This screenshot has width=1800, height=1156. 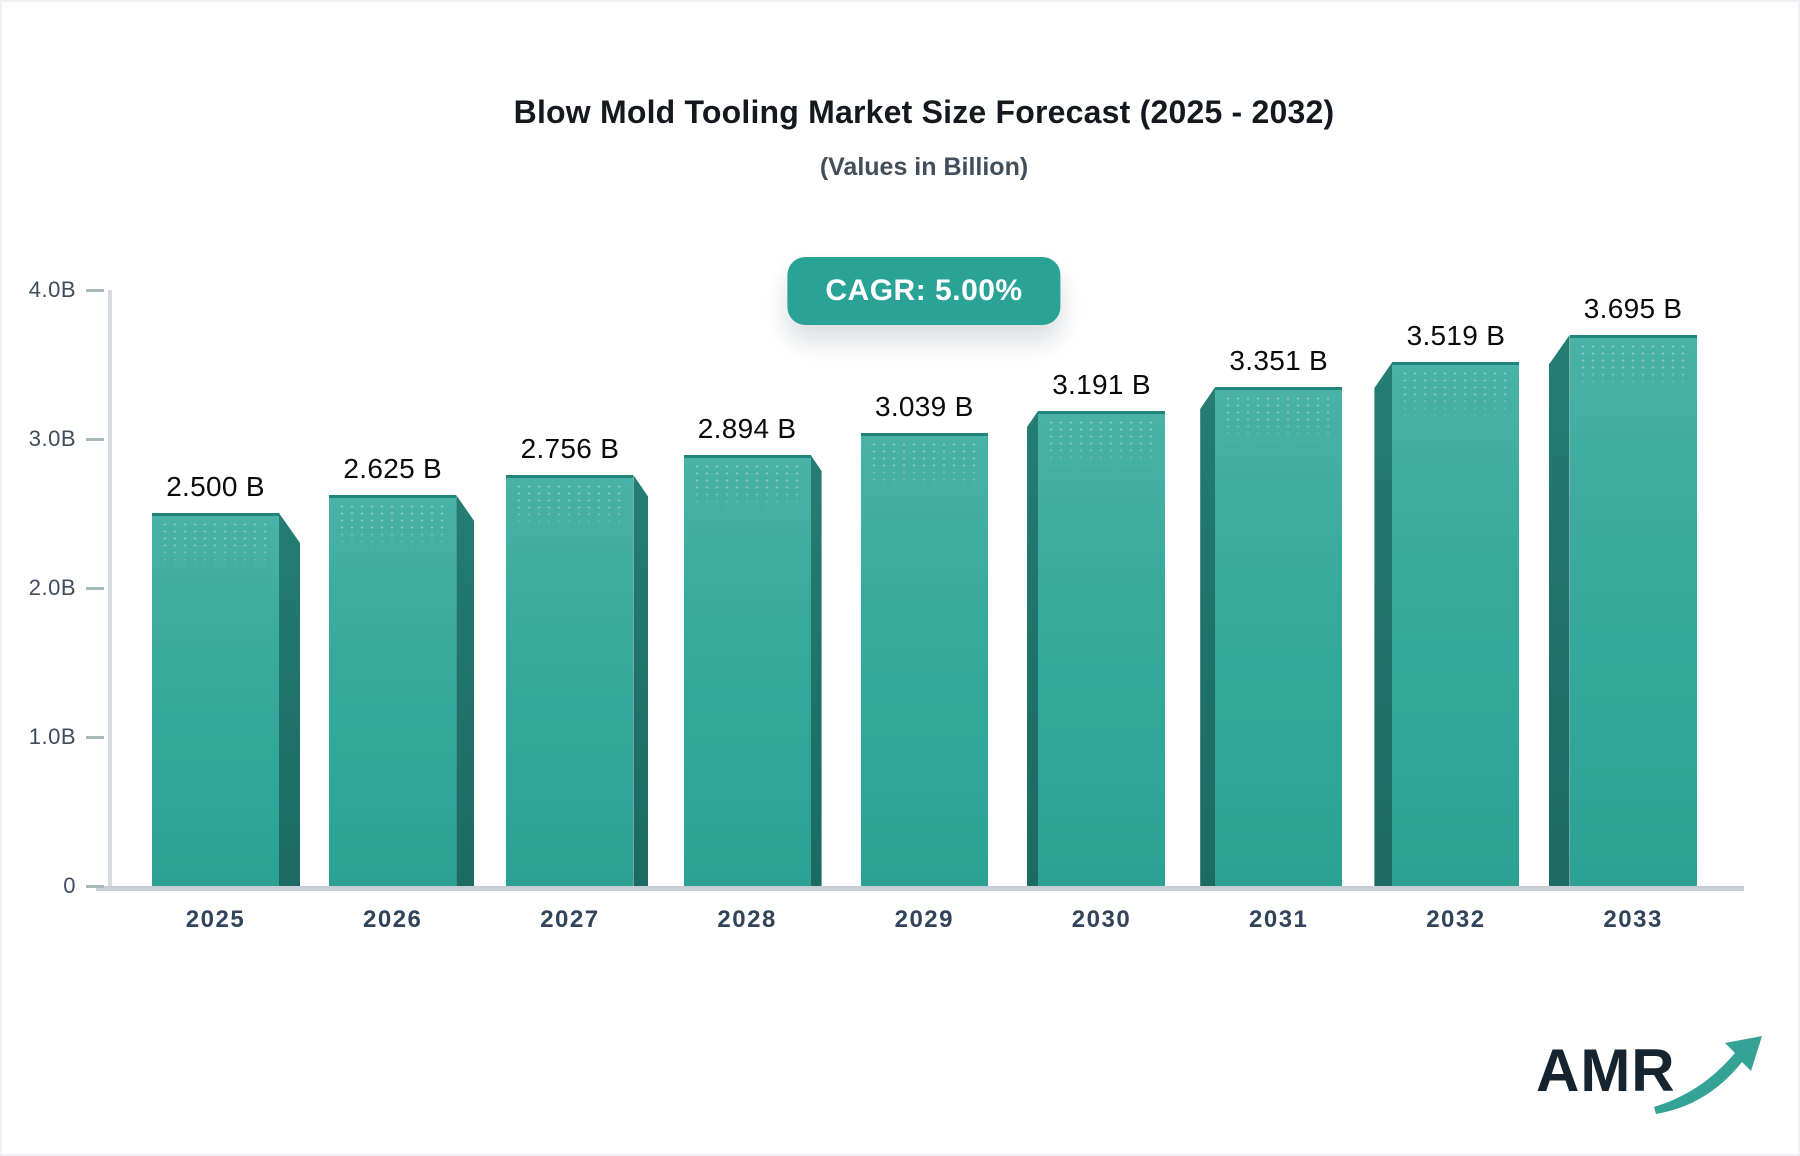 I want to click on bar-2026, so click(x=393, y=690).